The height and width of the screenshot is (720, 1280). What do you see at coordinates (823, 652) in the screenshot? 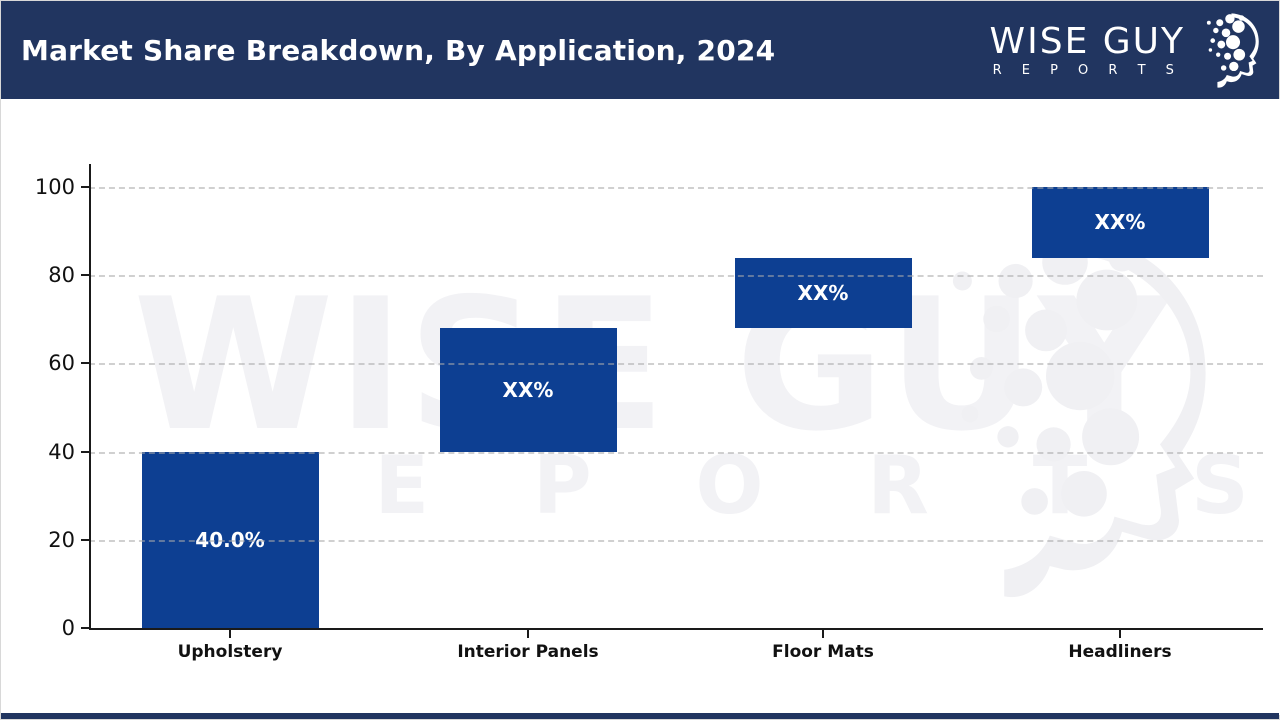
I see `xtick-label-floor-mats: Floor Mats` at bounding box center [823, 652].